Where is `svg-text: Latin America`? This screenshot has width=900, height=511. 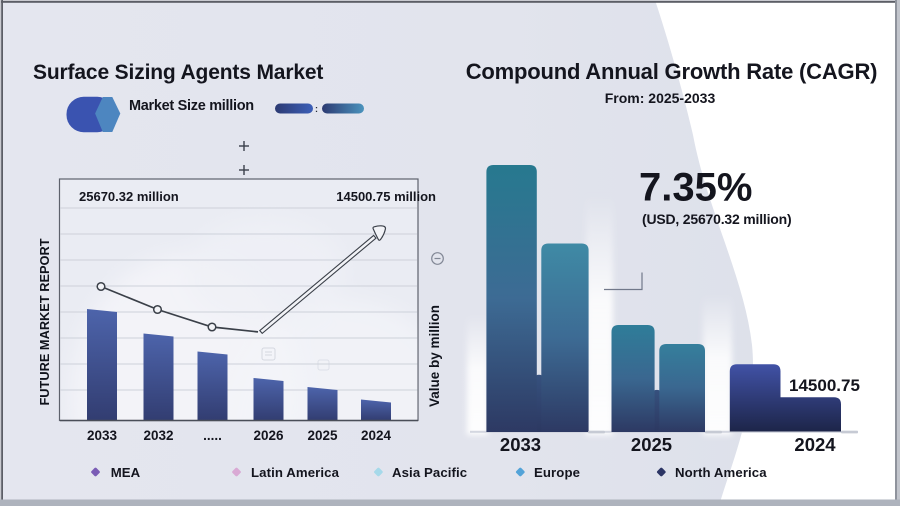 svg-text: Latin America is located at coordinates (295, 472).